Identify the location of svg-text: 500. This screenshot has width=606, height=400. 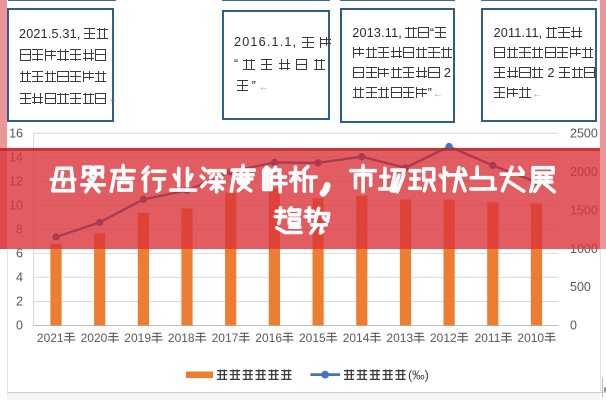
(580, 287).